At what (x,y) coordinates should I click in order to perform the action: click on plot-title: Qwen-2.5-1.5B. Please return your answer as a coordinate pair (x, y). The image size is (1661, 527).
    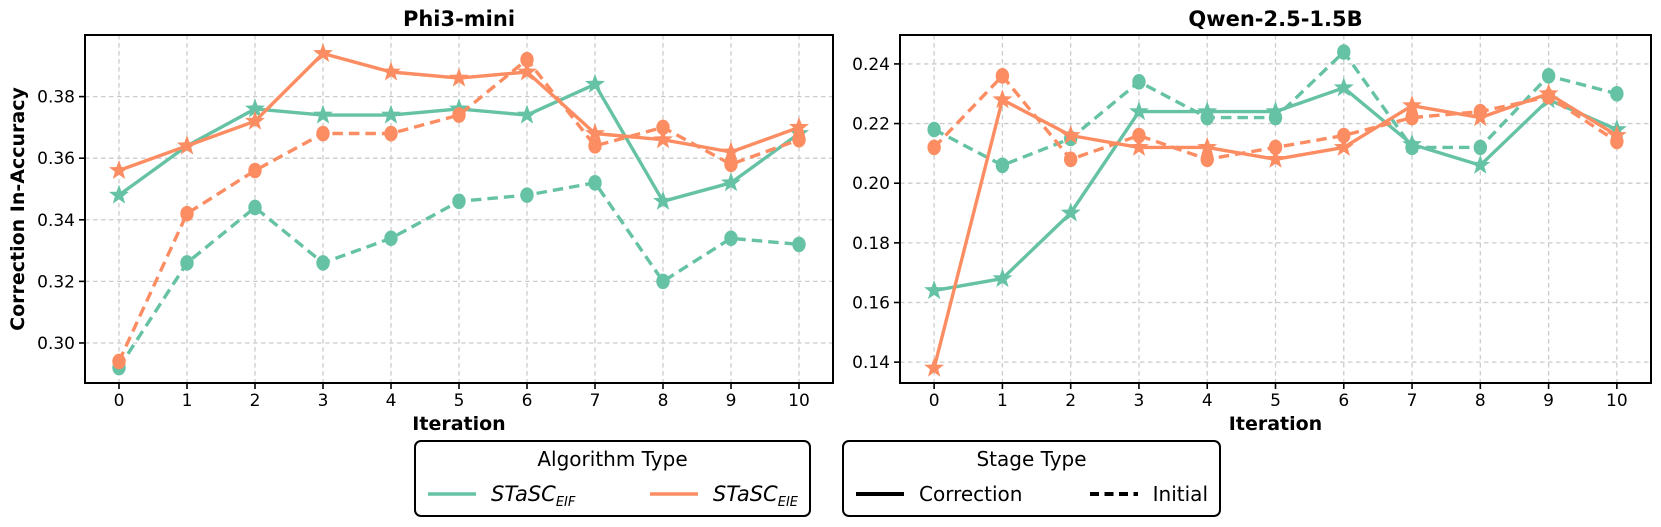
    Looking at the image, I should click on (1275, 19).